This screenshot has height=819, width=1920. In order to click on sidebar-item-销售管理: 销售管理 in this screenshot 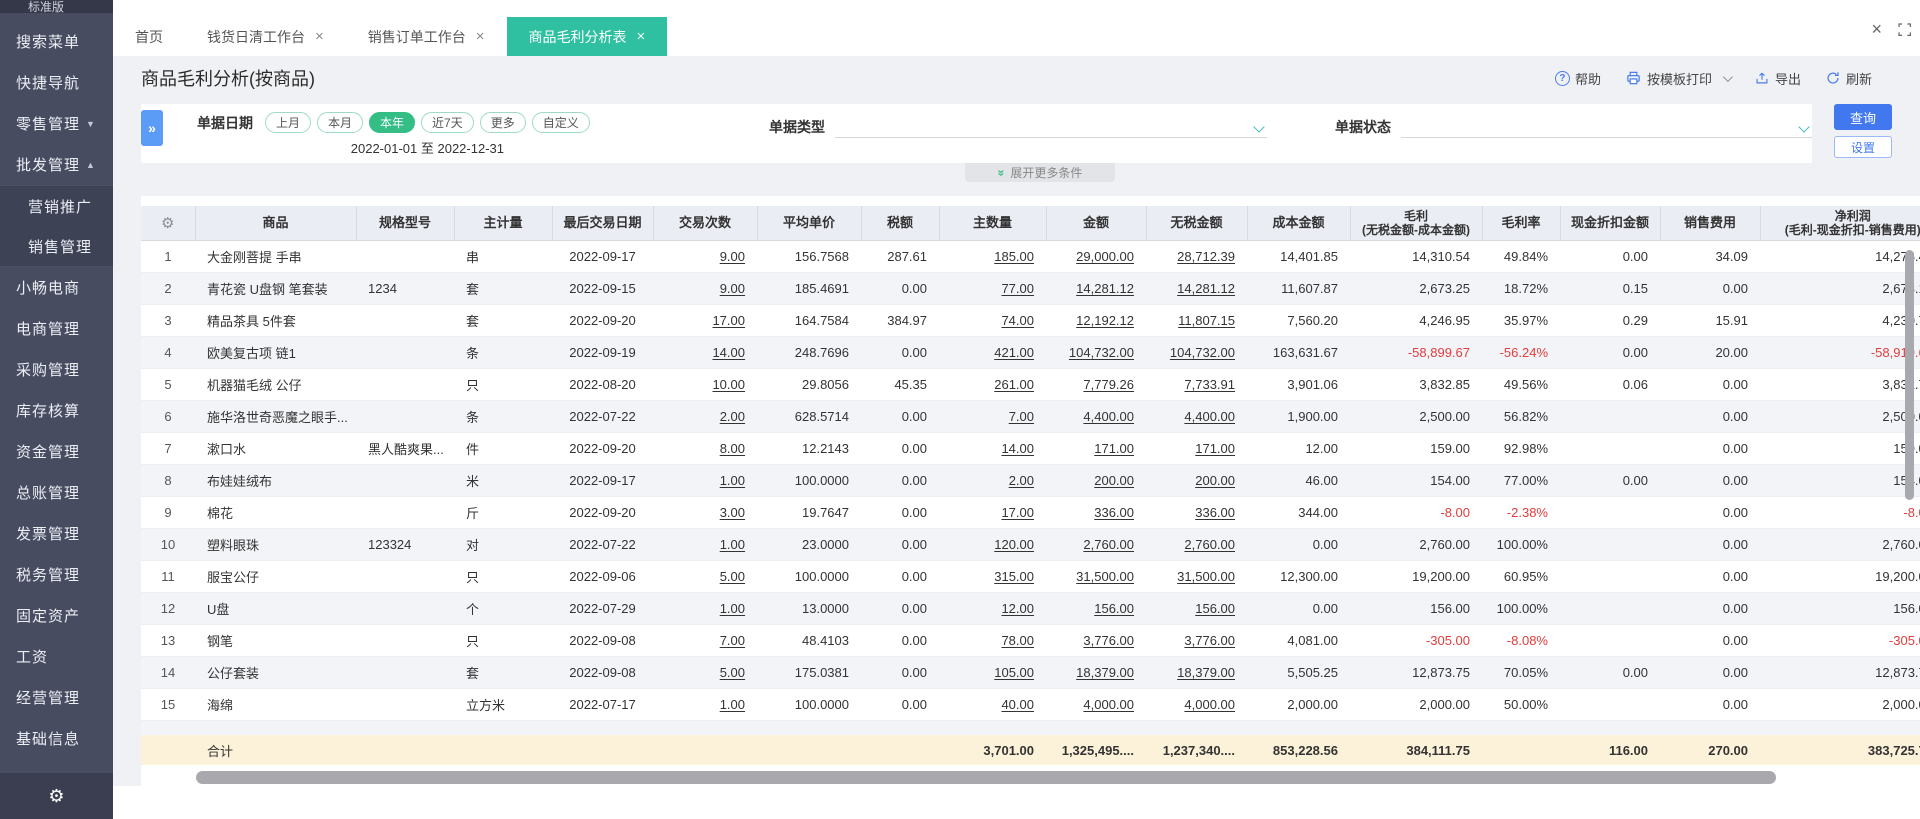, I will do `click(56, 246)`.